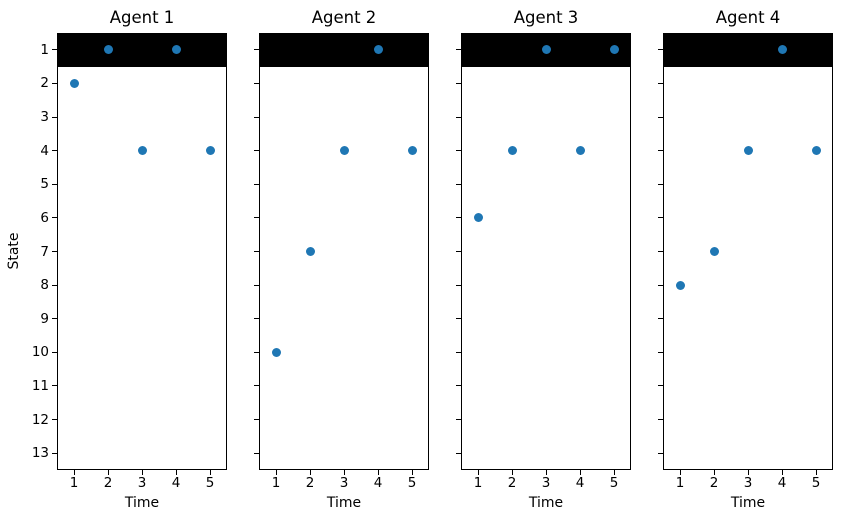 This screenshot has width=842, height=523. I want to click on y-tick-label: 3, so click(44, 117).